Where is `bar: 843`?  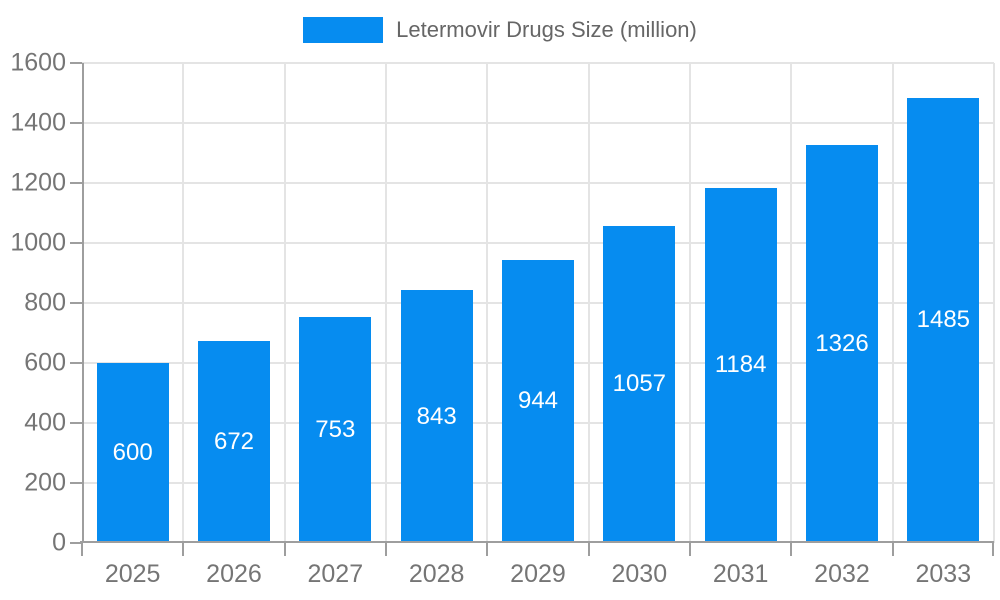
bar: 843 is located at coordinates (436, 416).